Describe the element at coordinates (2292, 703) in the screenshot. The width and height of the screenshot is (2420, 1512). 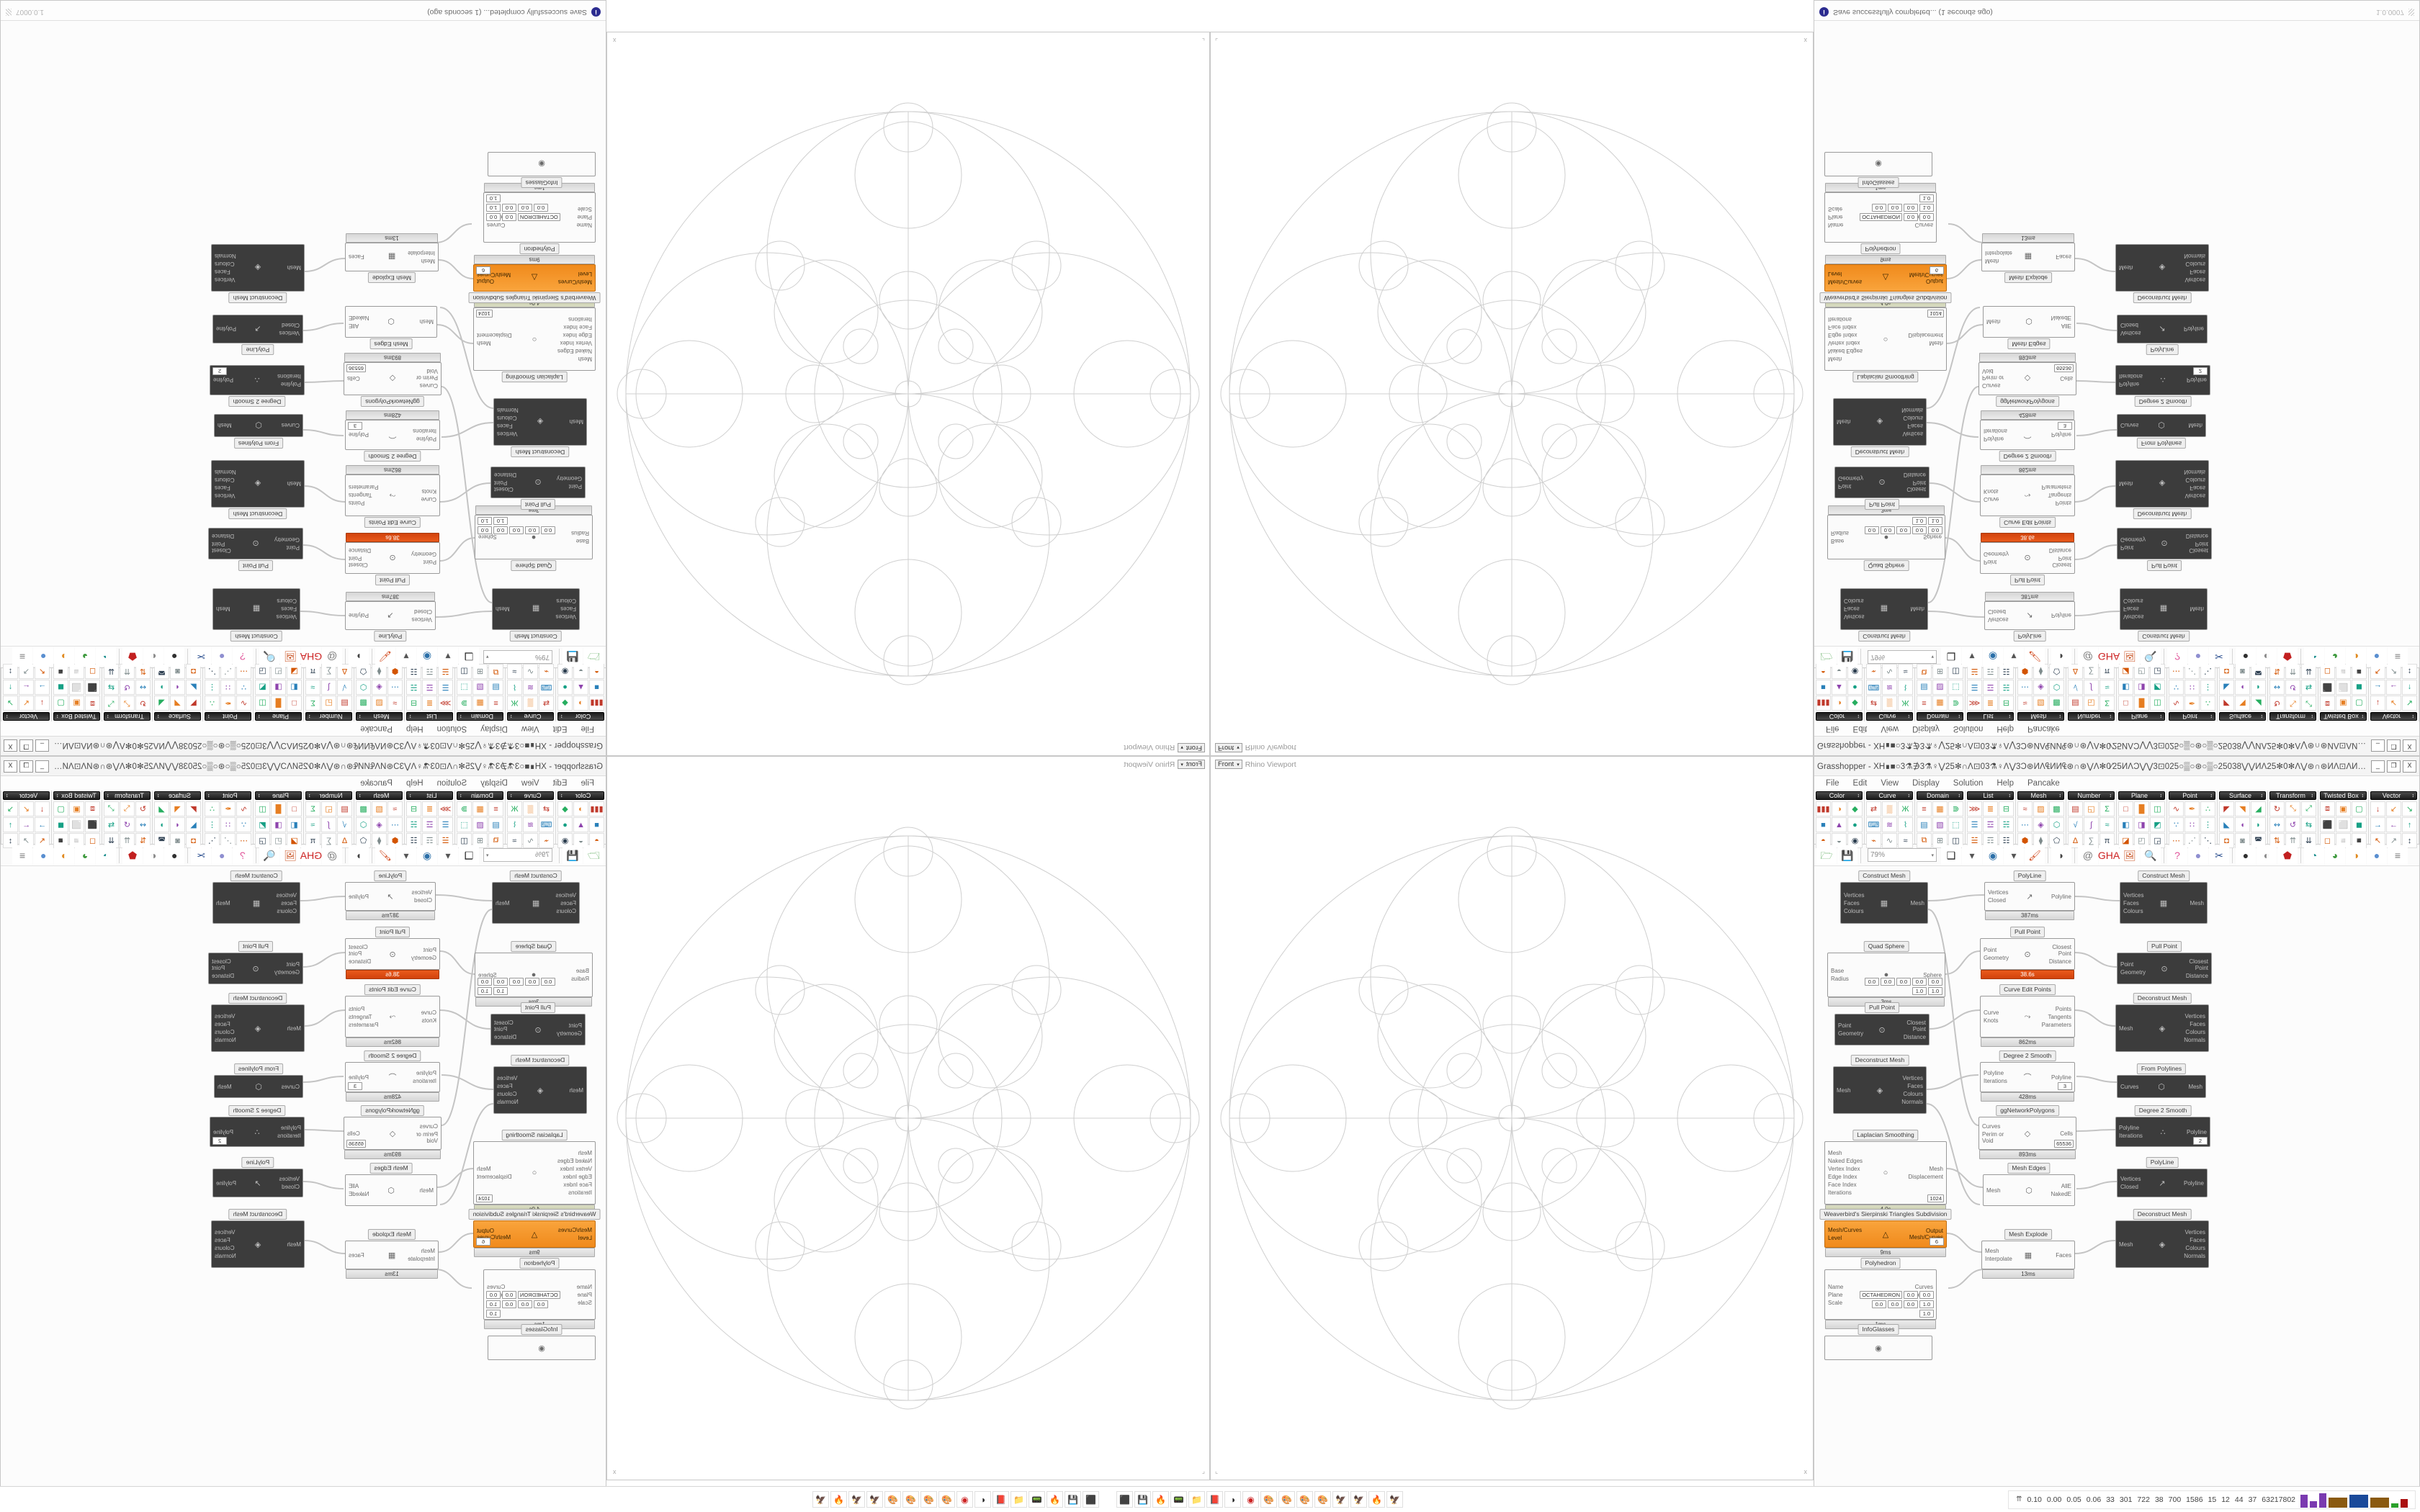
I see `ribbon-component-icon: ⤡` at that location.